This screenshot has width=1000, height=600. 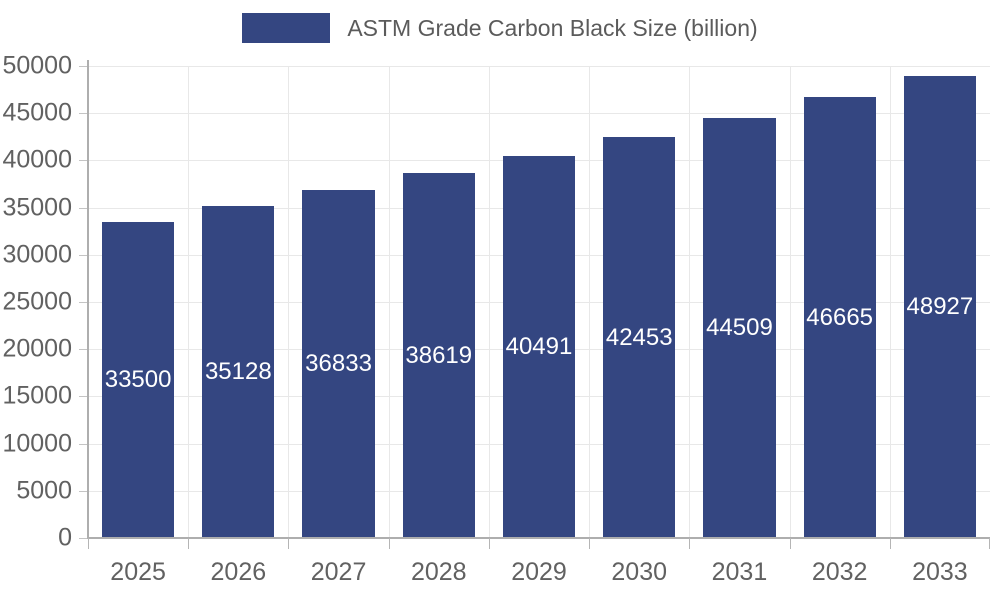 I want to click on x-tick-label: 2028, so click(x=438, y=572).